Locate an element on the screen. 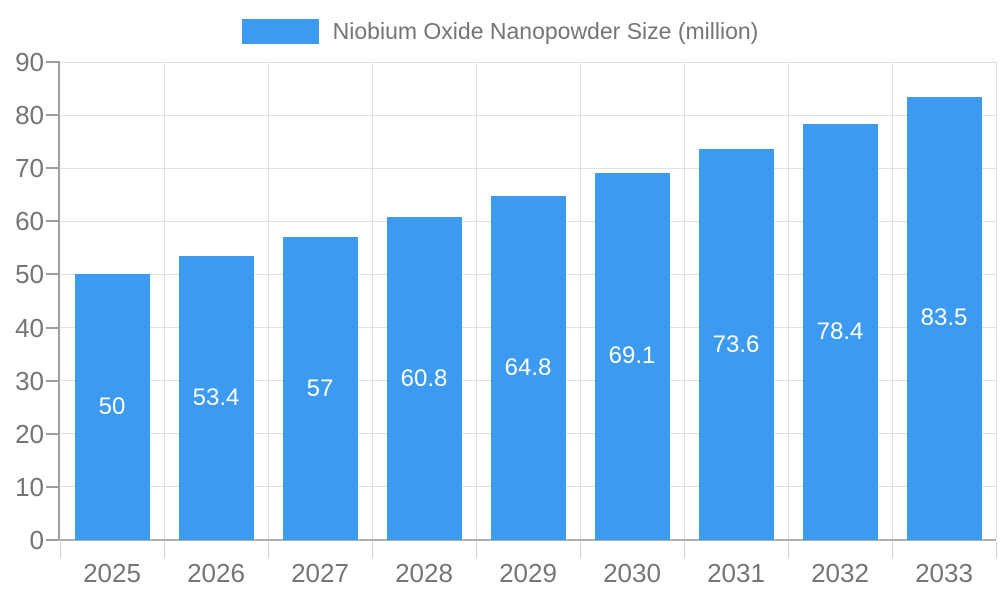  bar-value-label: 53.4 is located at coordinates (216, 398).